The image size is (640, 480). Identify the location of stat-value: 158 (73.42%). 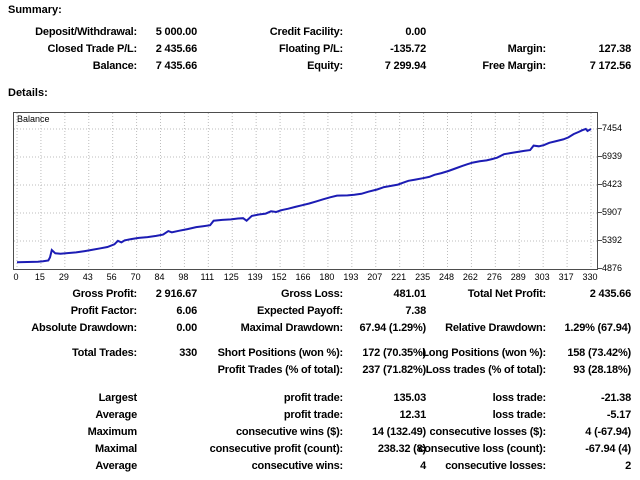
(599, 353).